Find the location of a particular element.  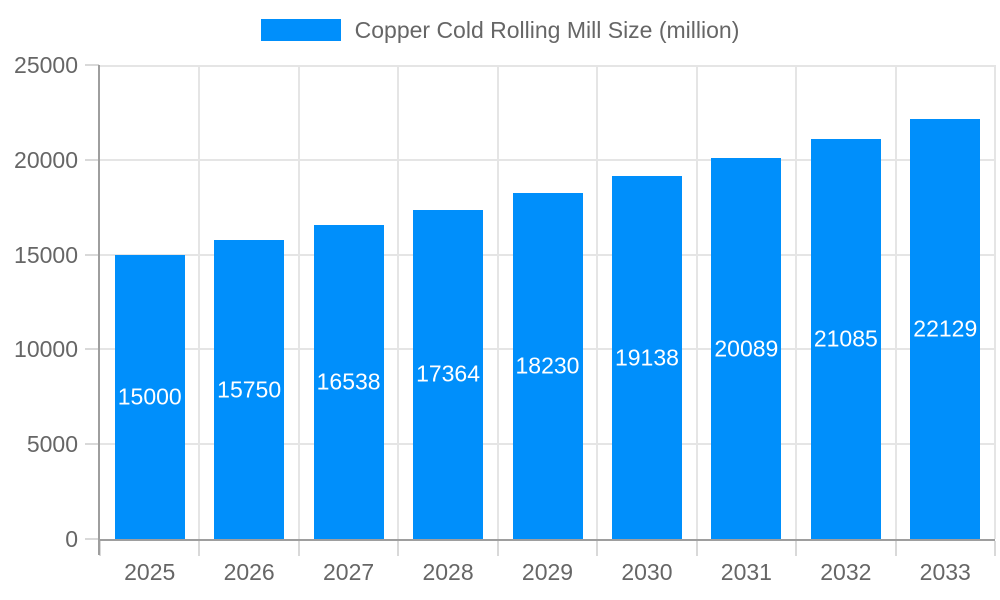

y-axis-line is located at coordinates (99, 310).